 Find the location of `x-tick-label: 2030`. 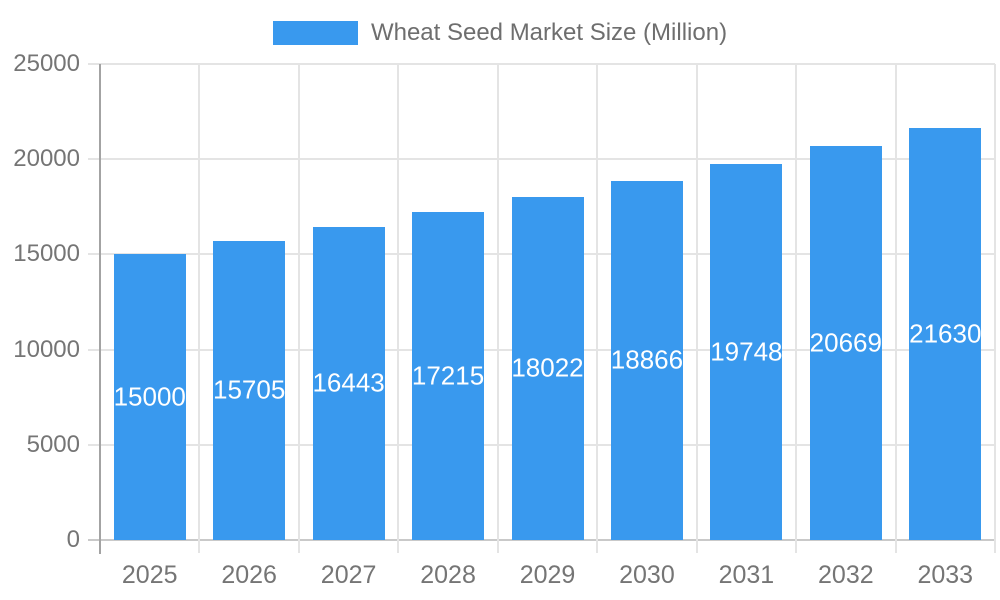

x-tick-label: 2030 is located at coordinates (647, 575).